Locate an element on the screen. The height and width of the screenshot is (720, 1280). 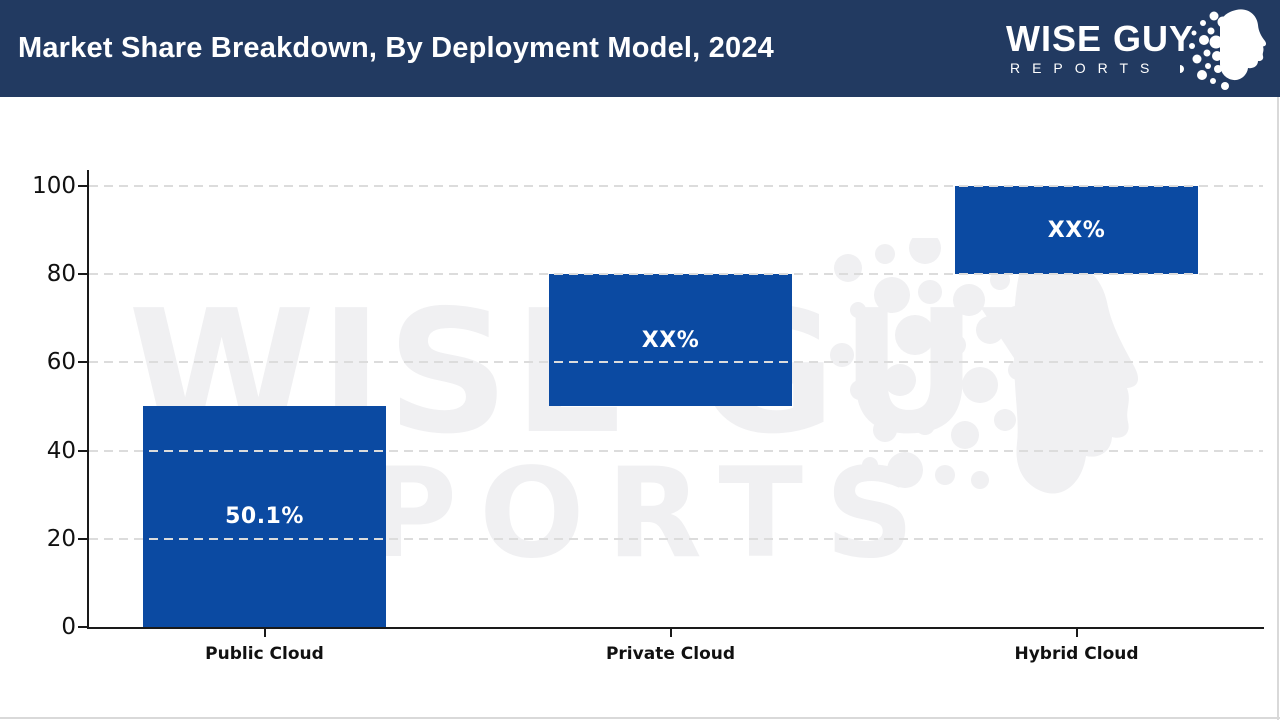
brand-name: WISE GUY is located at coordinates (1099, 38).